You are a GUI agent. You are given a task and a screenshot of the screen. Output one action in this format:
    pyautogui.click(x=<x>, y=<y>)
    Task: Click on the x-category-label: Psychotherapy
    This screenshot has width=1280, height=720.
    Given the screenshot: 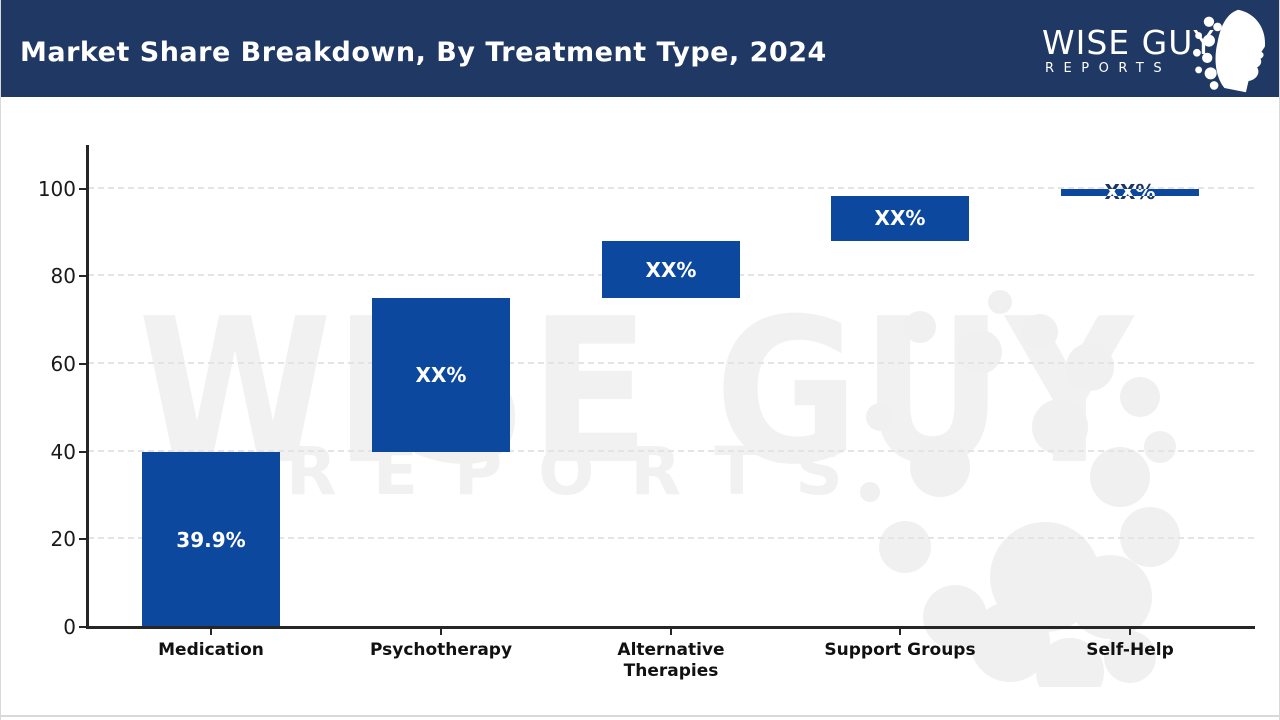 What is the action you would take?
    pyautogui.click(x=441, y=650)
    